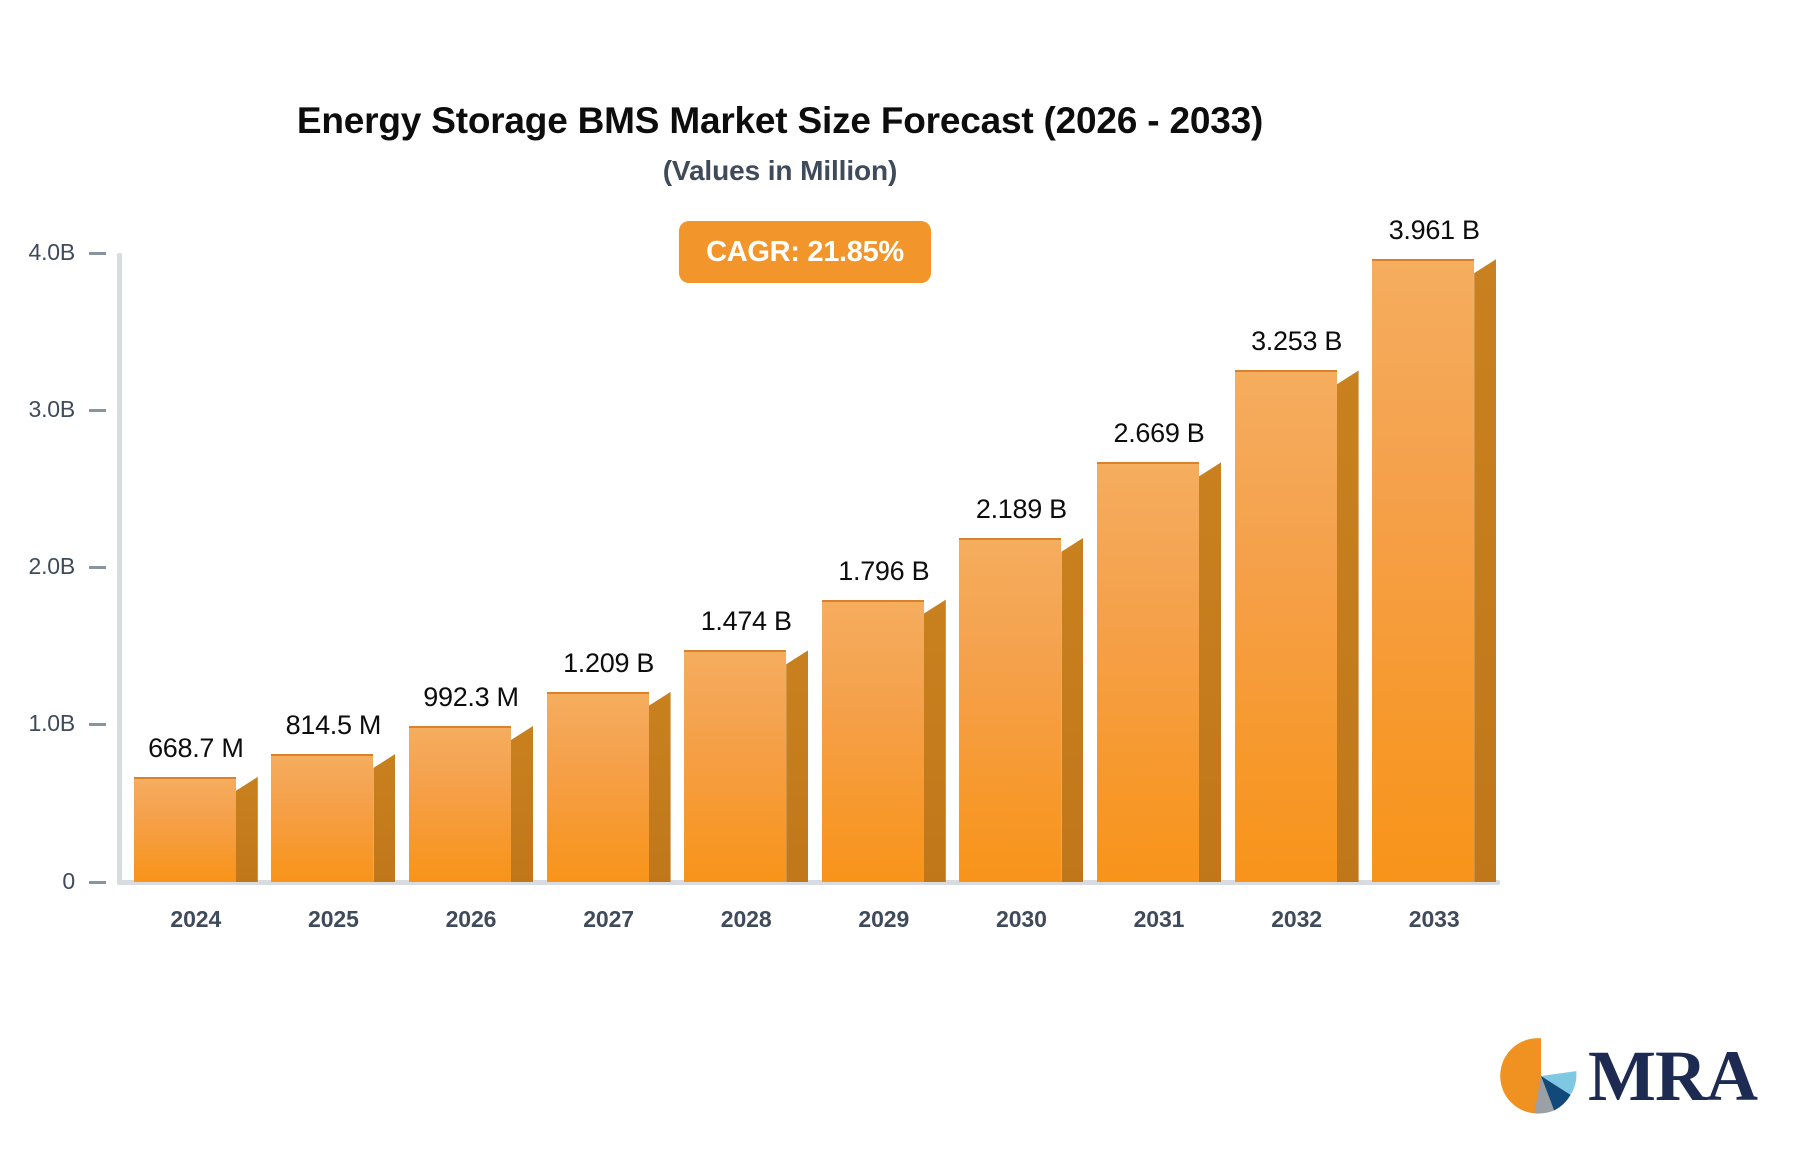 The image size is (1800, 1156). I want to click on x-axis-label: 2027, so click(608, 919).